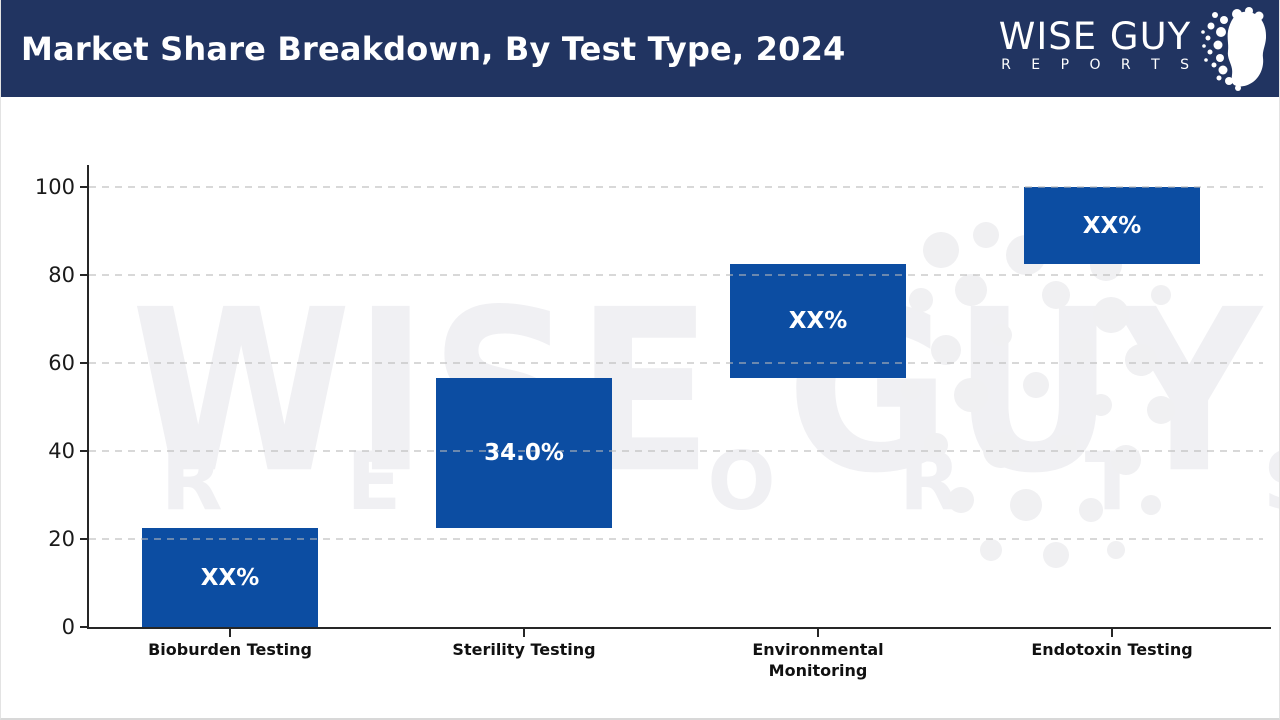 This screenshot has height=720, width=1280. What do you see at coordinates (676, 539) in the screenshot?
I see `gridline-y20` at bounding box center [676, 539].